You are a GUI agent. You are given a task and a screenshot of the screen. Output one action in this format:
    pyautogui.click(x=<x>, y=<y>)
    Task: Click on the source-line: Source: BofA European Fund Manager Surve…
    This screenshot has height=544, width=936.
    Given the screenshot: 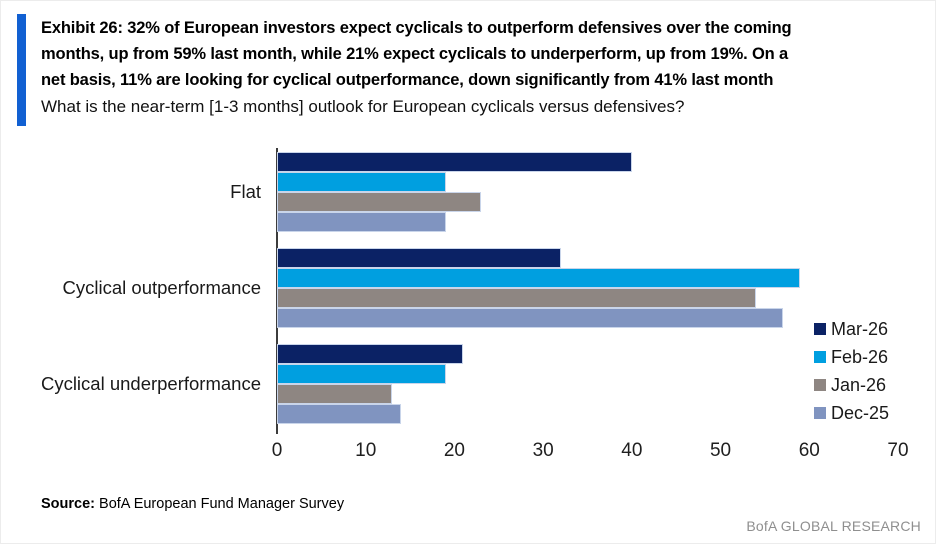 What is the action you would take?
    pyautogui.click(x=192, y=504)
    